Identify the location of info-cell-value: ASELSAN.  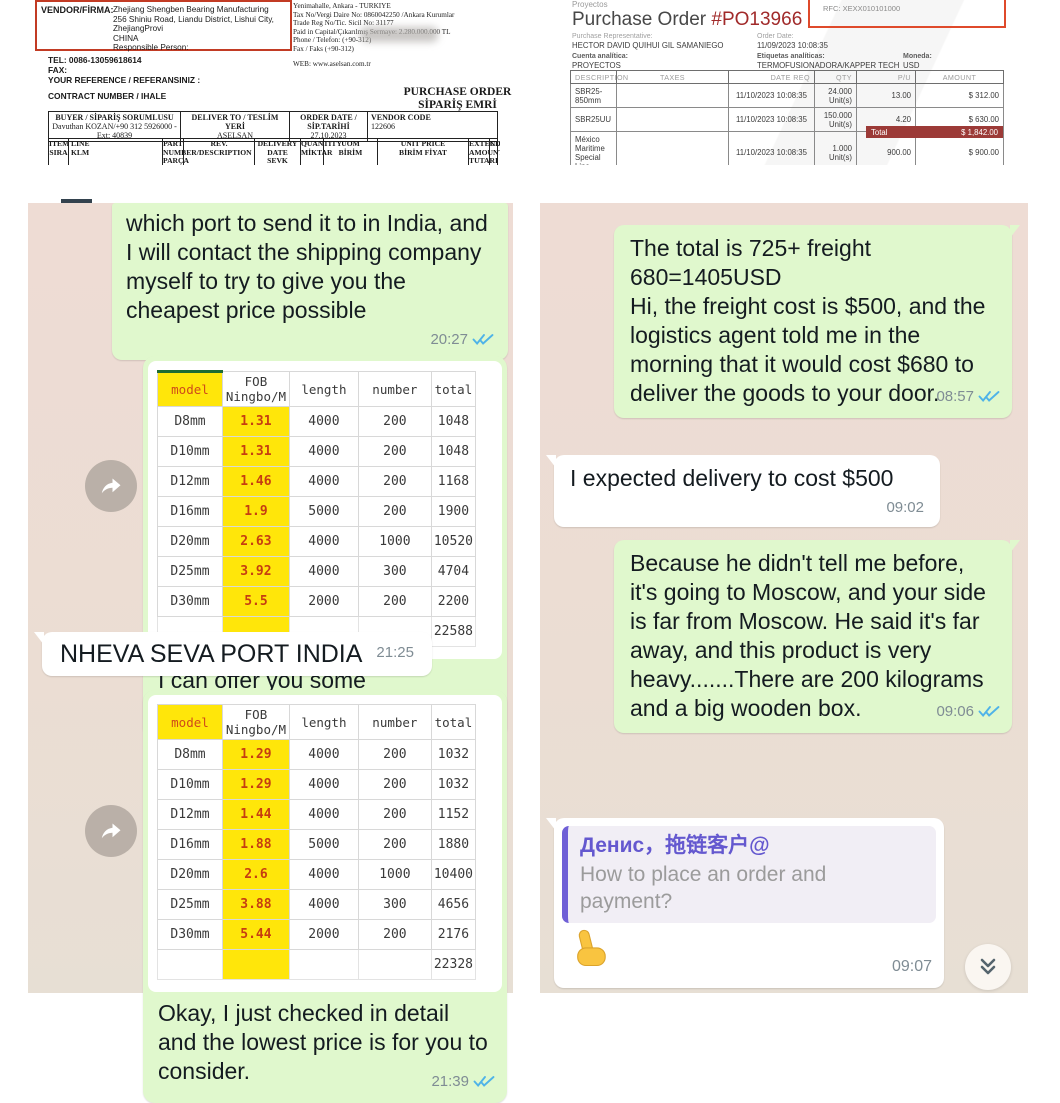
(234, 135).